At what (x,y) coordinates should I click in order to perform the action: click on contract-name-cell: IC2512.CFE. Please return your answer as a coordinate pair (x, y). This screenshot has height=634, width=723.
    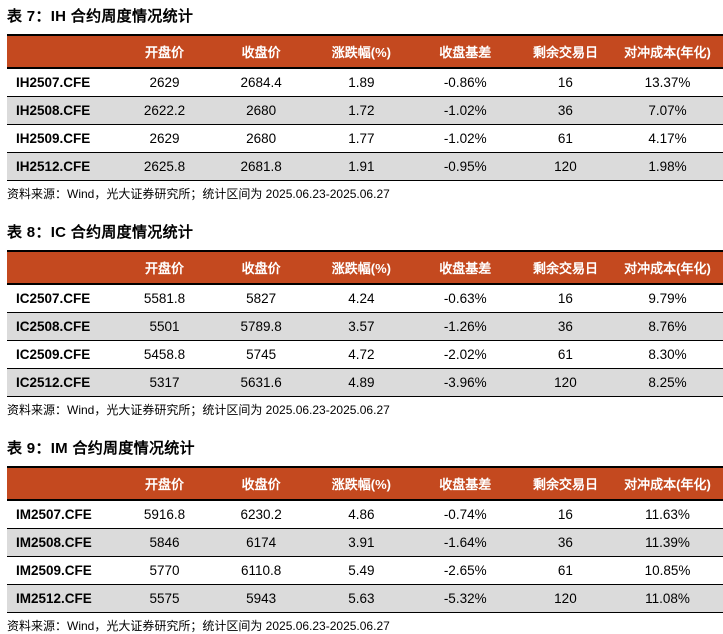
    Looking at the image, I should click on (62, 382).